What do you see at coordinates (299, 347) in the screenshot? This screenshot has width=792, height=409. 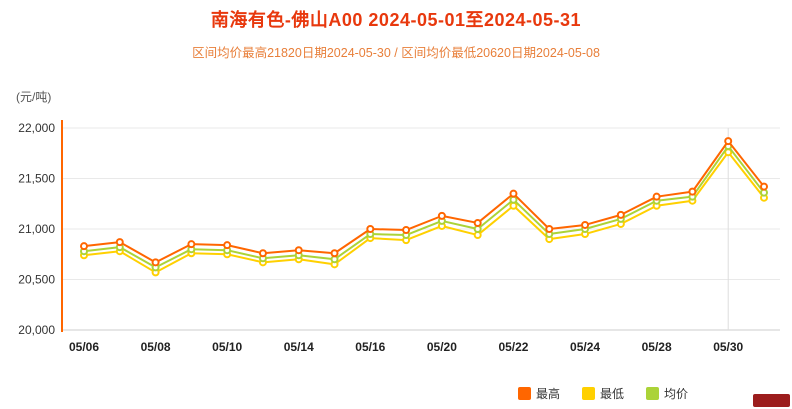 I see `x-tick-label: 05/14` at bounding box center [299, 347].